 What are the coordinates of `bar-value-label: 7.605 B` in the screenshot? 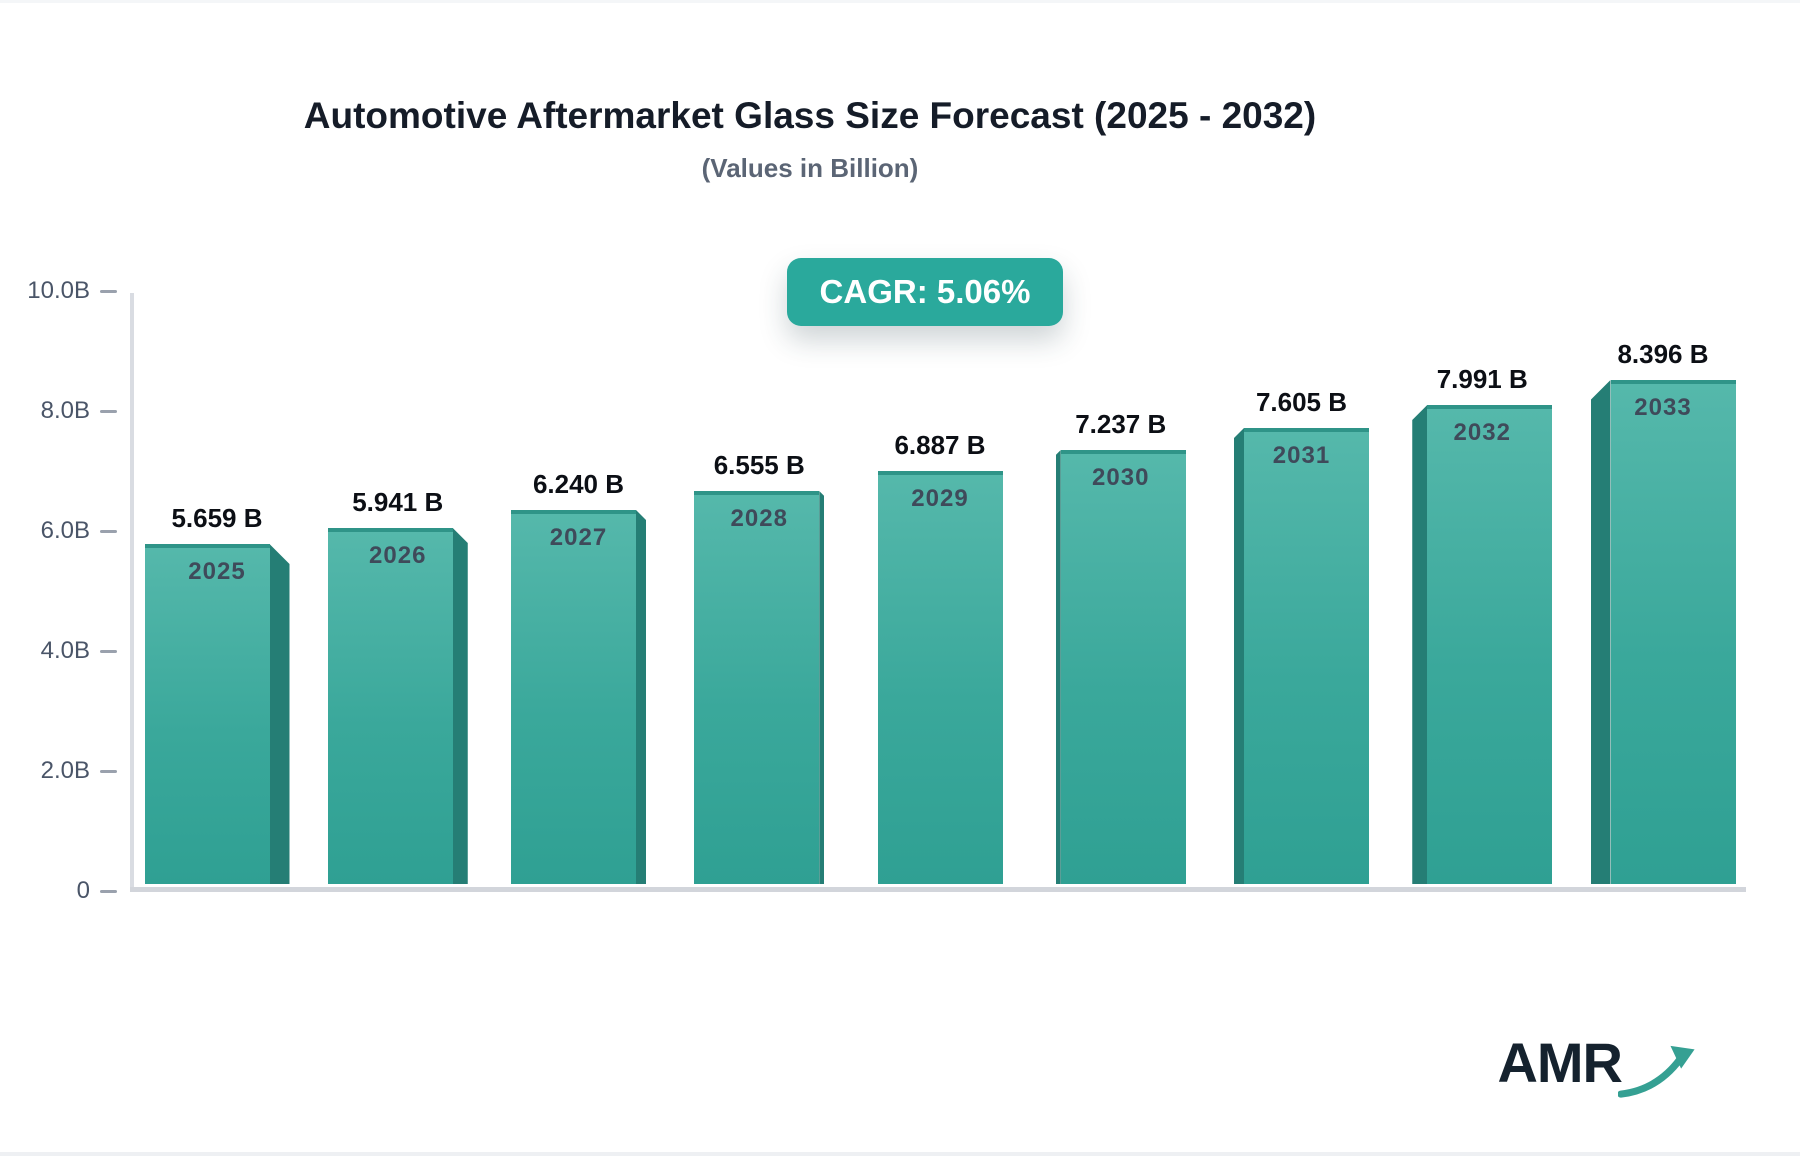 It's located at (1301, 402).